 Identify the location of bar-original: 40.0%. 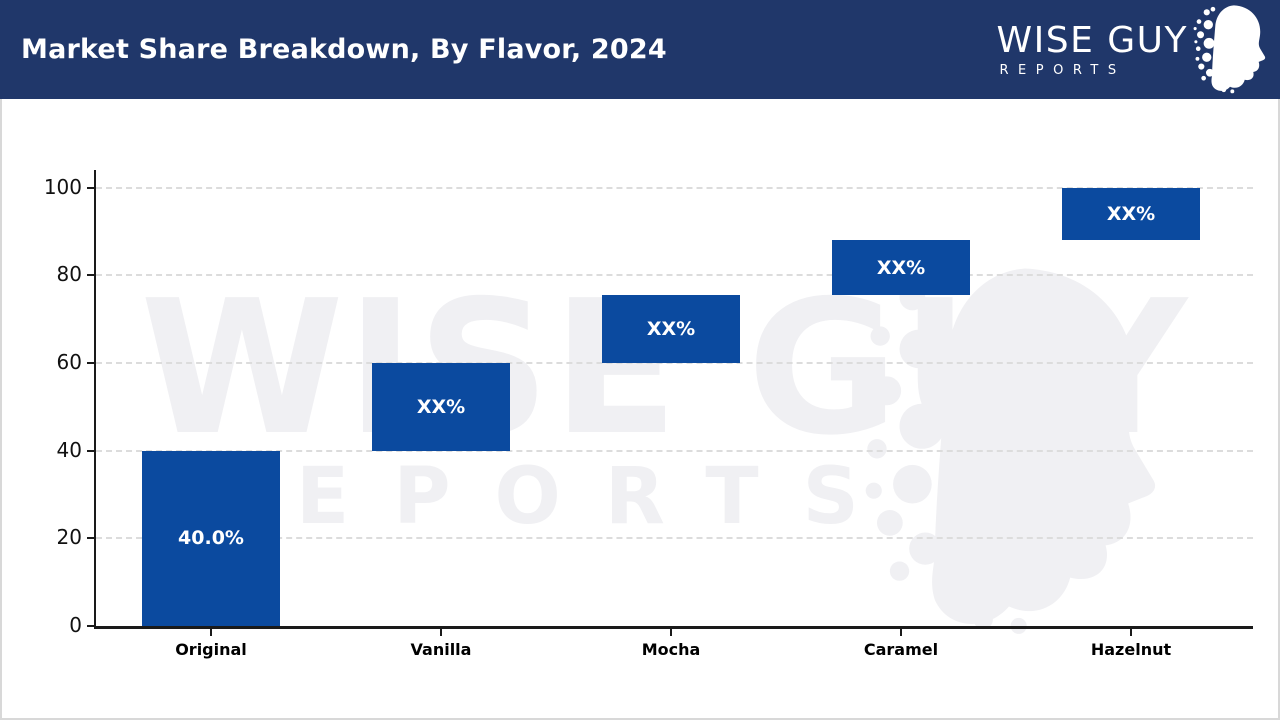
(211, 538).